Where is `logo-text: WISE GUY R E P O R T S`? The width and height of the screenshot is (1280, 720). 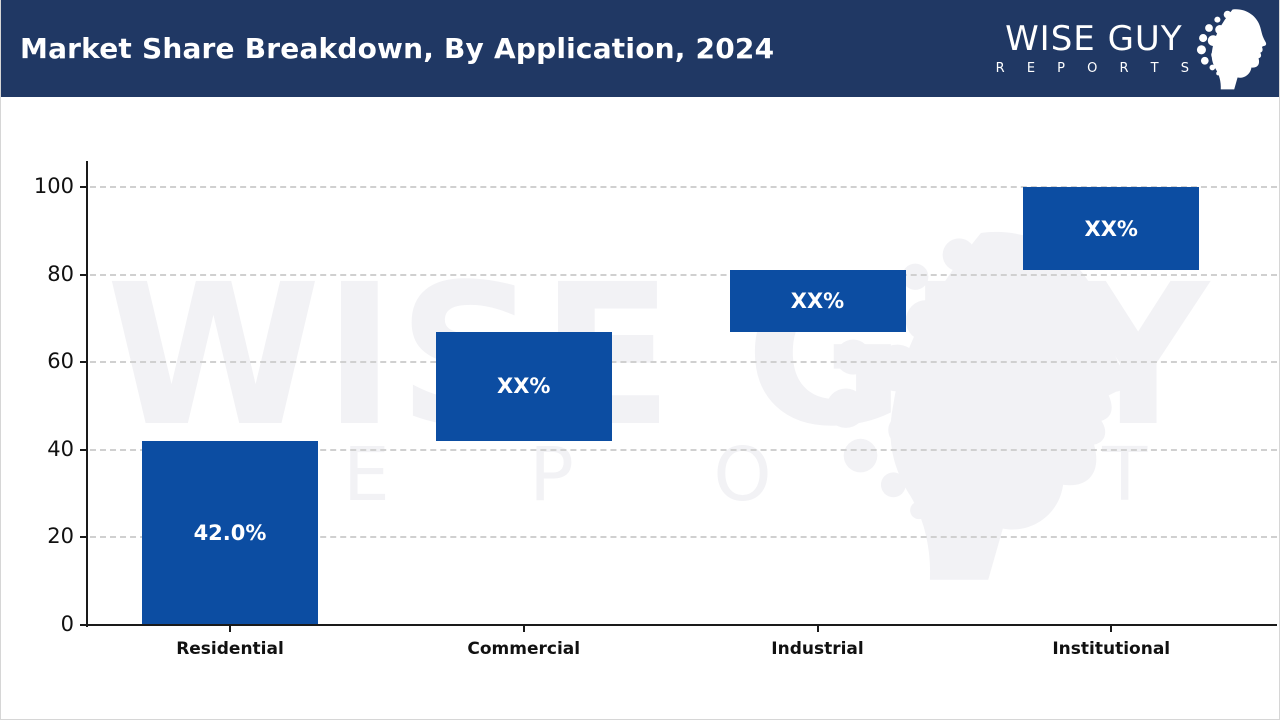 logo-text: WISE GUY R E P O R T S is located at coordinates (1094, 47).